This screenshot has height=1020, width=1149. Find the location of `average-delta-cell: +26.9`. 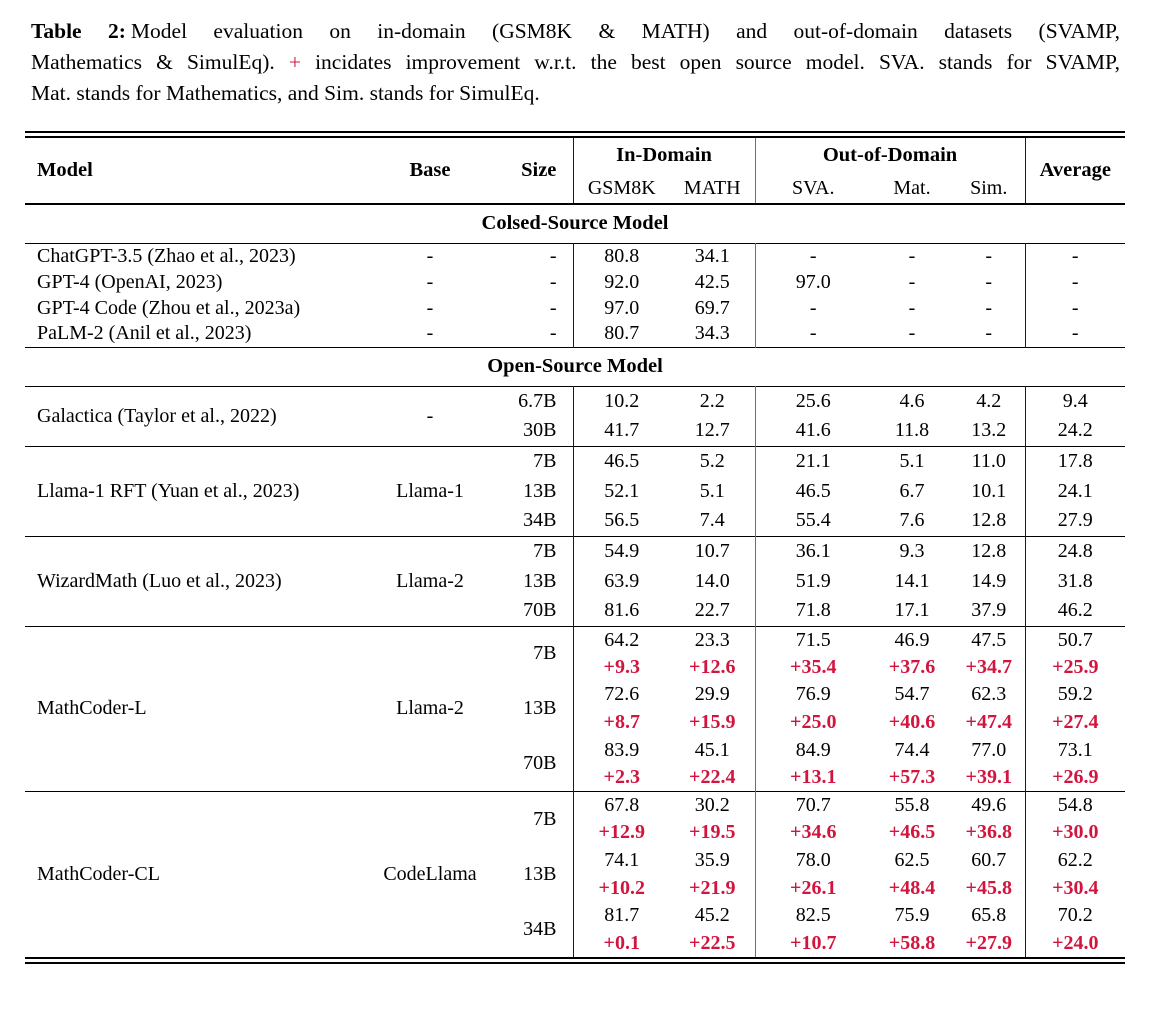

average-delta-cell: +26.9 is located at coordinates (1075, 777).